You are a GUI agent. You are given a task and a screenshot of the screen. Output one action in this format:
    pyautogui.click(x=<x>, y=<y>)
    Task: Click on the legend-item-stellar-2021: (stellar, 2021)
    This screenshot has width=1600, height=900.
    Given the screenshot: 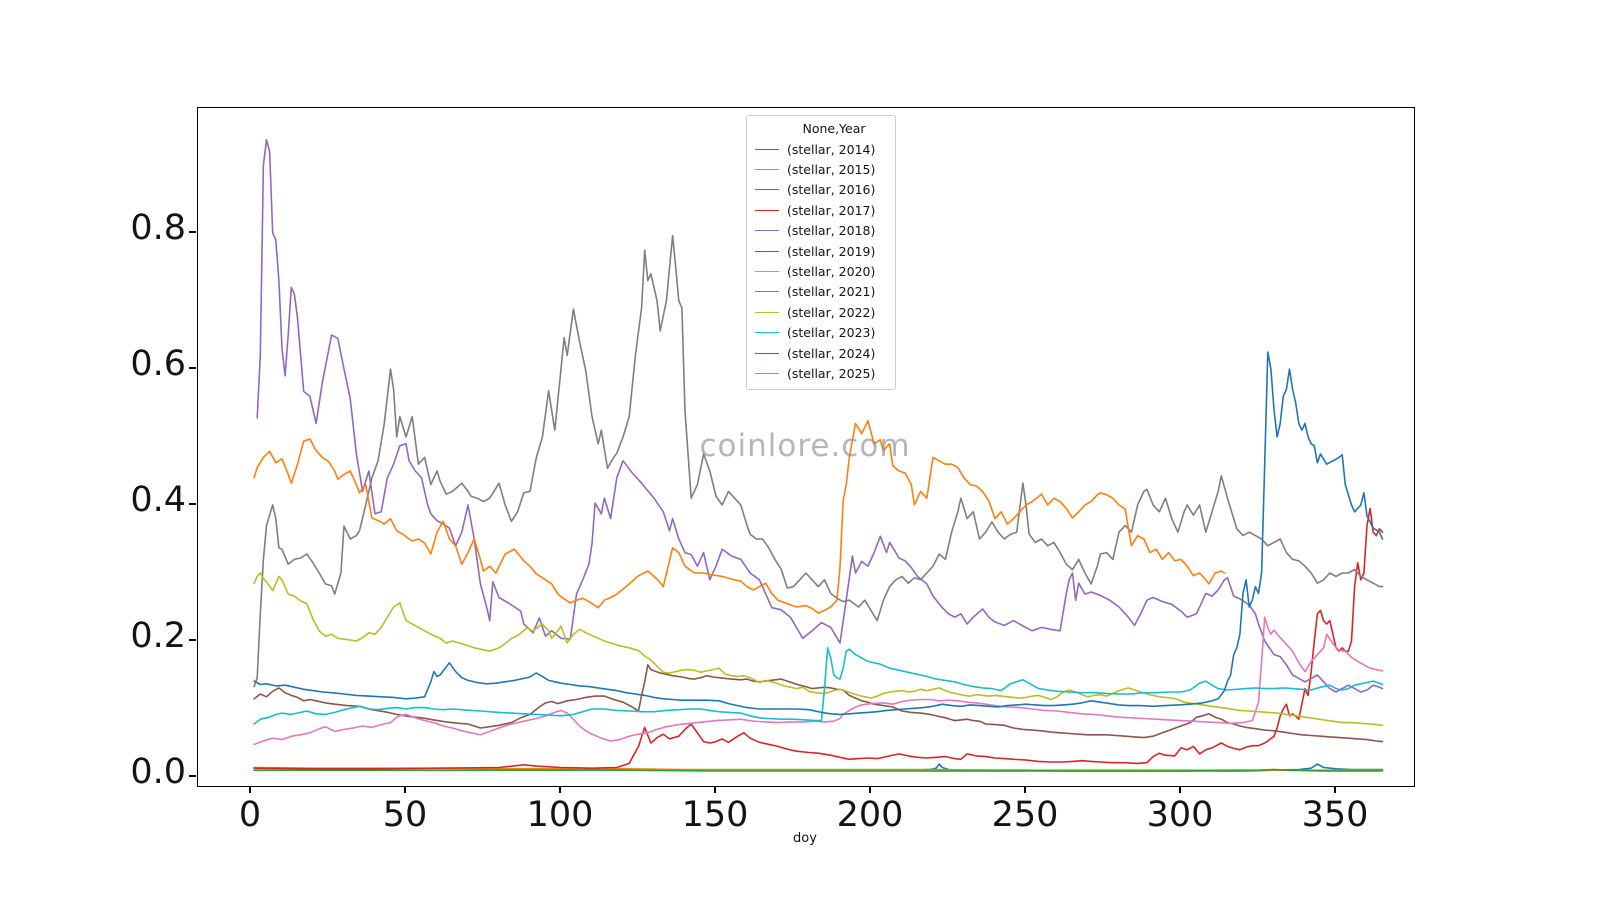 What is the action you would take?
    pyautogui.click(x=820, y=292)
    